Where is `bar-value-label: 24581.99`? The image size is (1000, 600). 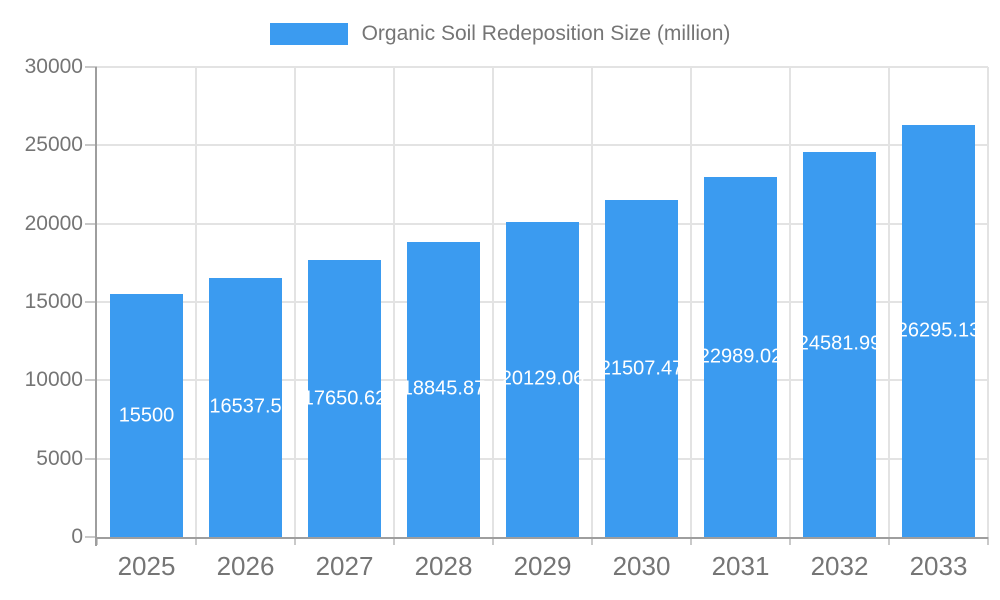 bar-value-label: 24581.99 is located at coordinates (839, 343).